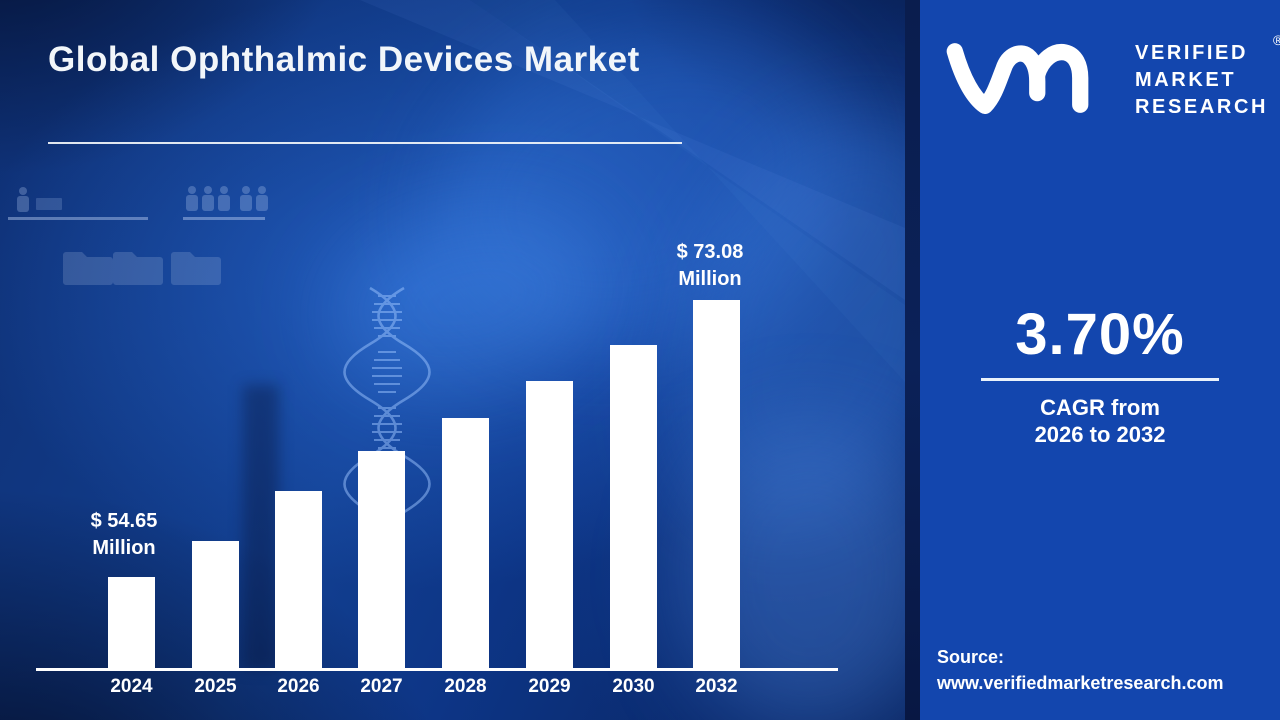 Image resolution: width=1280 pixels, height=720 pixels. What do you see at coordinates (549, 686) in the screenshot?
I see `year-label-2029: 2029` at bounding box center [549, 686].